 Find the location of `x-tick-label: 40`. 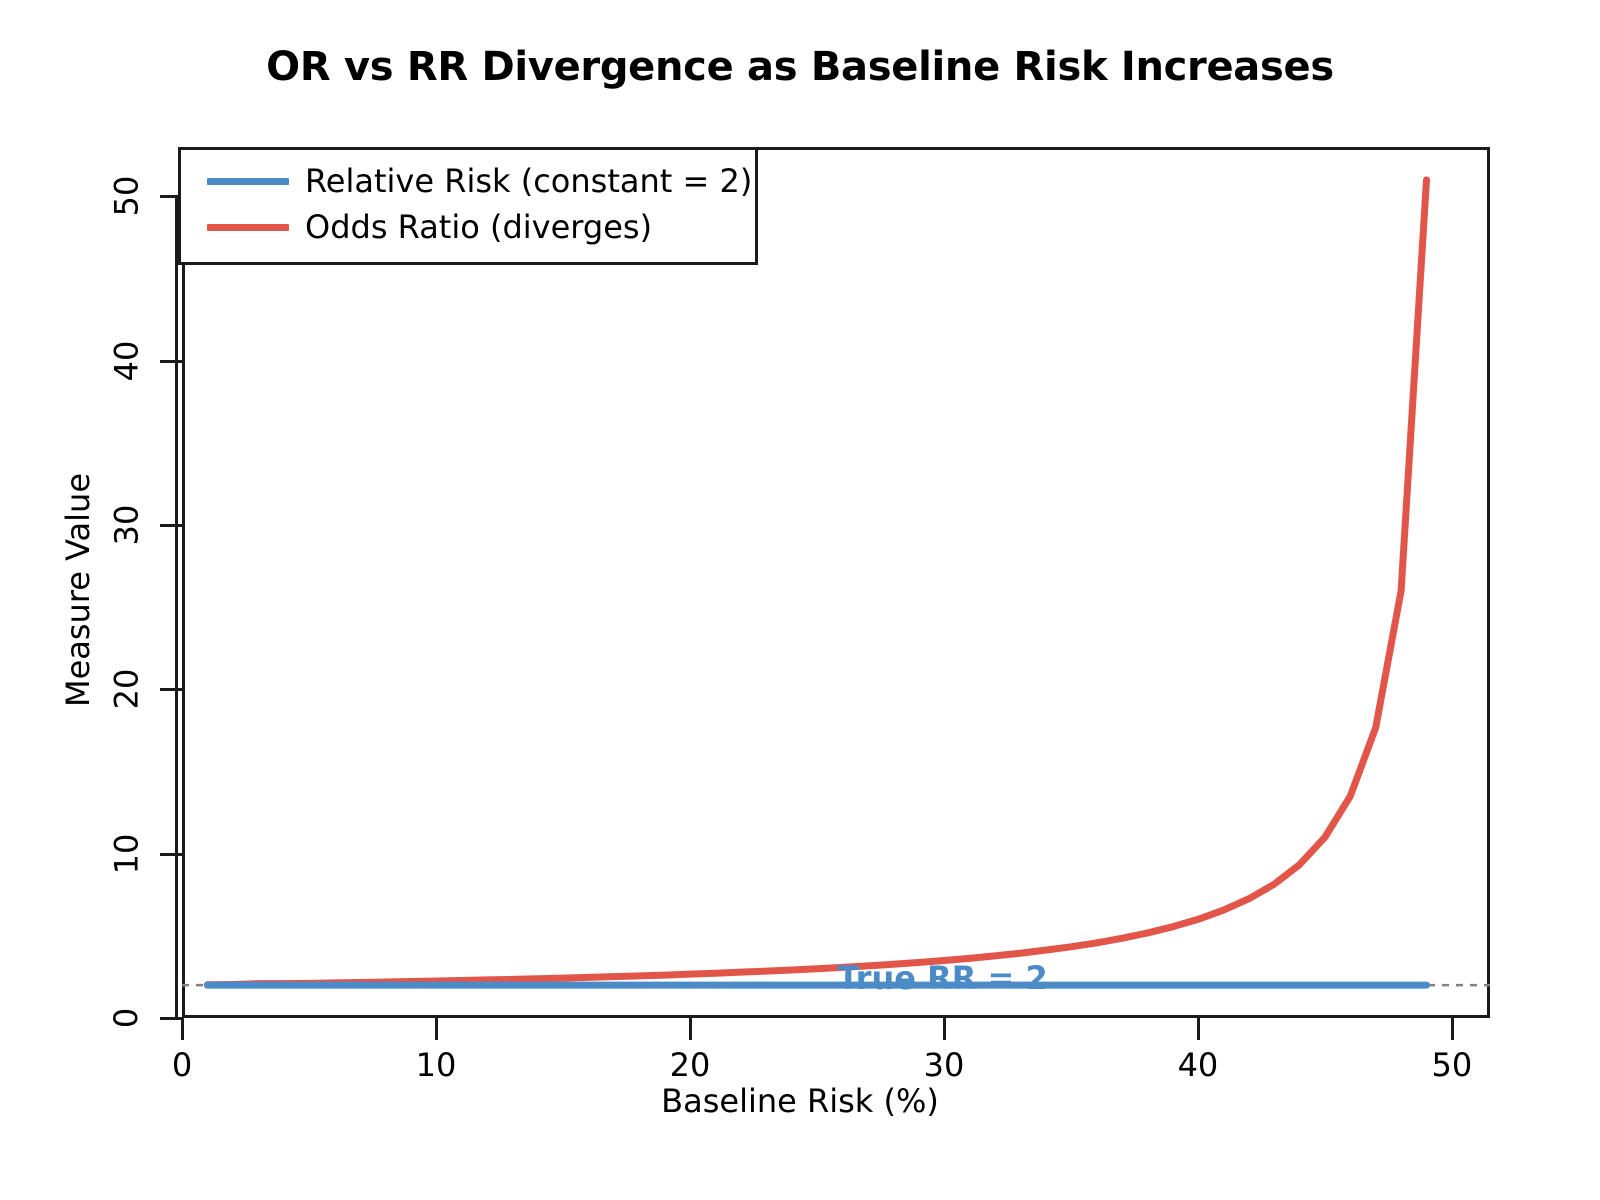

x-tick-label: 40 is located at coordinates (1198, 1065).